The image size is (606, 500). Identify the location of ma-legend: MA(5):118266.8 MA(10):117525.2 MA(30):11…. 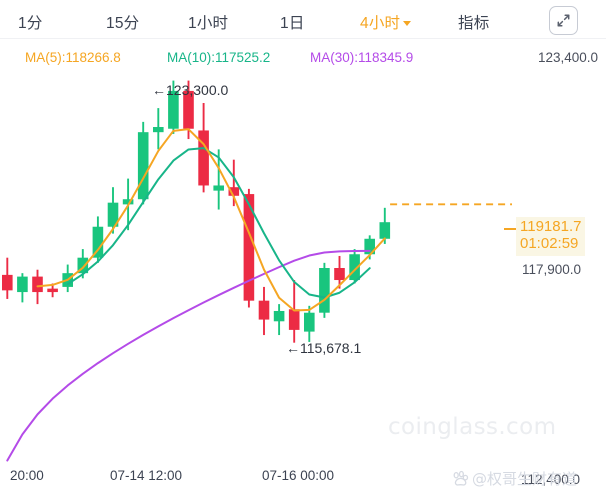
(303, 60).